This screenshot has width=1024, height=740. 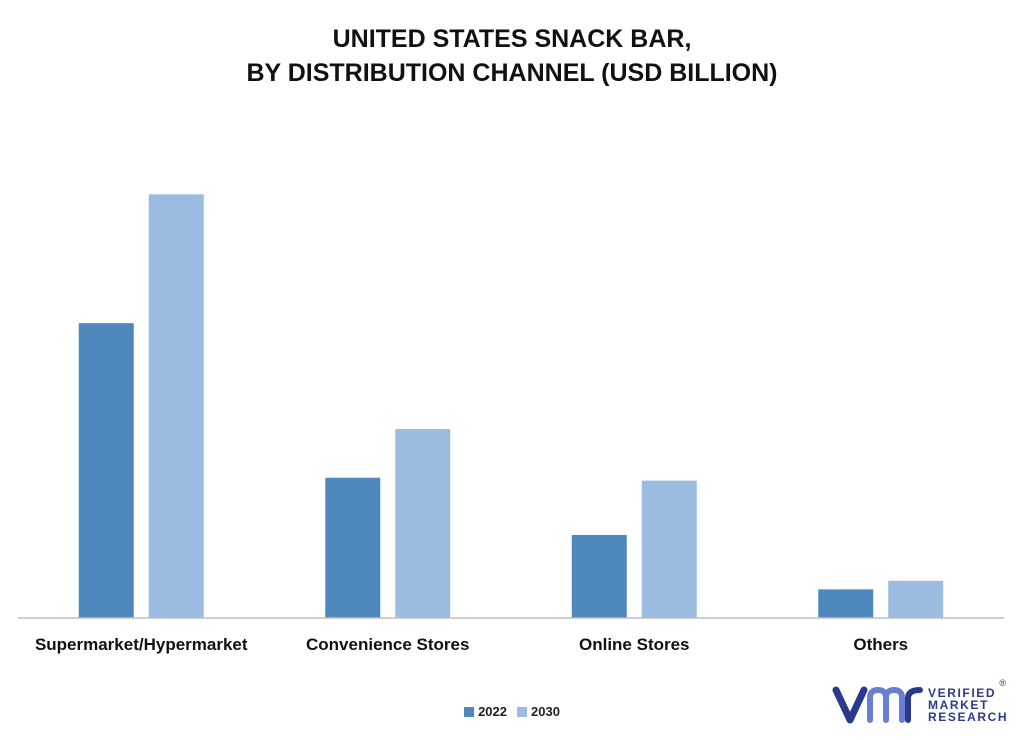 I want to click on registered-mark: ®, so click(x=1002, y=683).